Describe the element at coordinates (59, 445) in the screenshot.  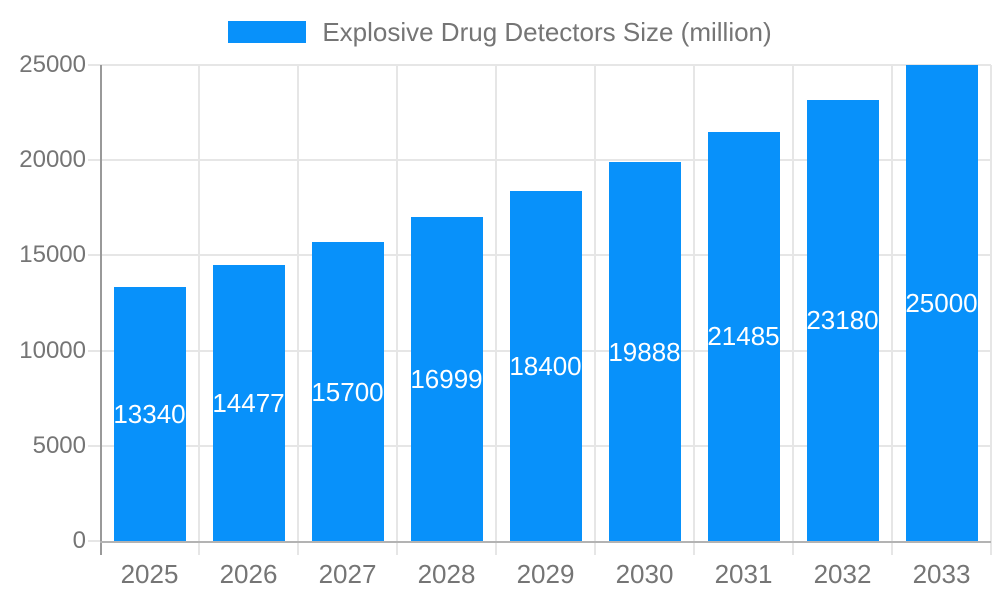
I see `y-axis-tick-label: 5000` at that location.